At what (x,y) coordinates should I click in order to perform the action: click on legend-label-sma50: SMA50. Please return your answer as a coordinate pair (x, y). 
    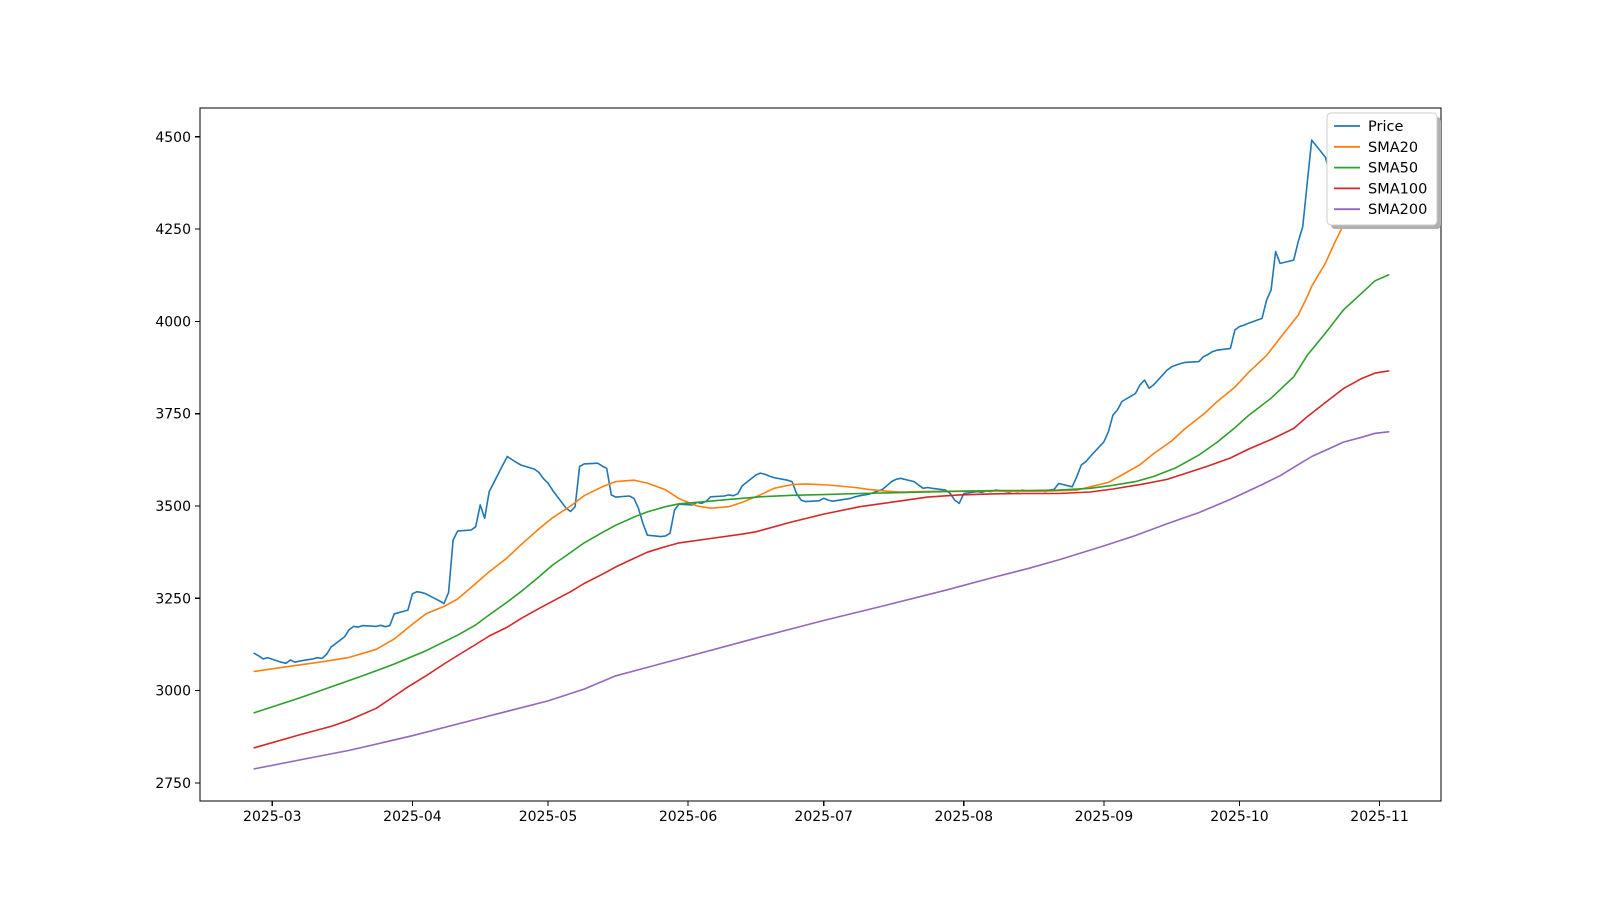
    Looking at the image, I should click on (1393, 169).